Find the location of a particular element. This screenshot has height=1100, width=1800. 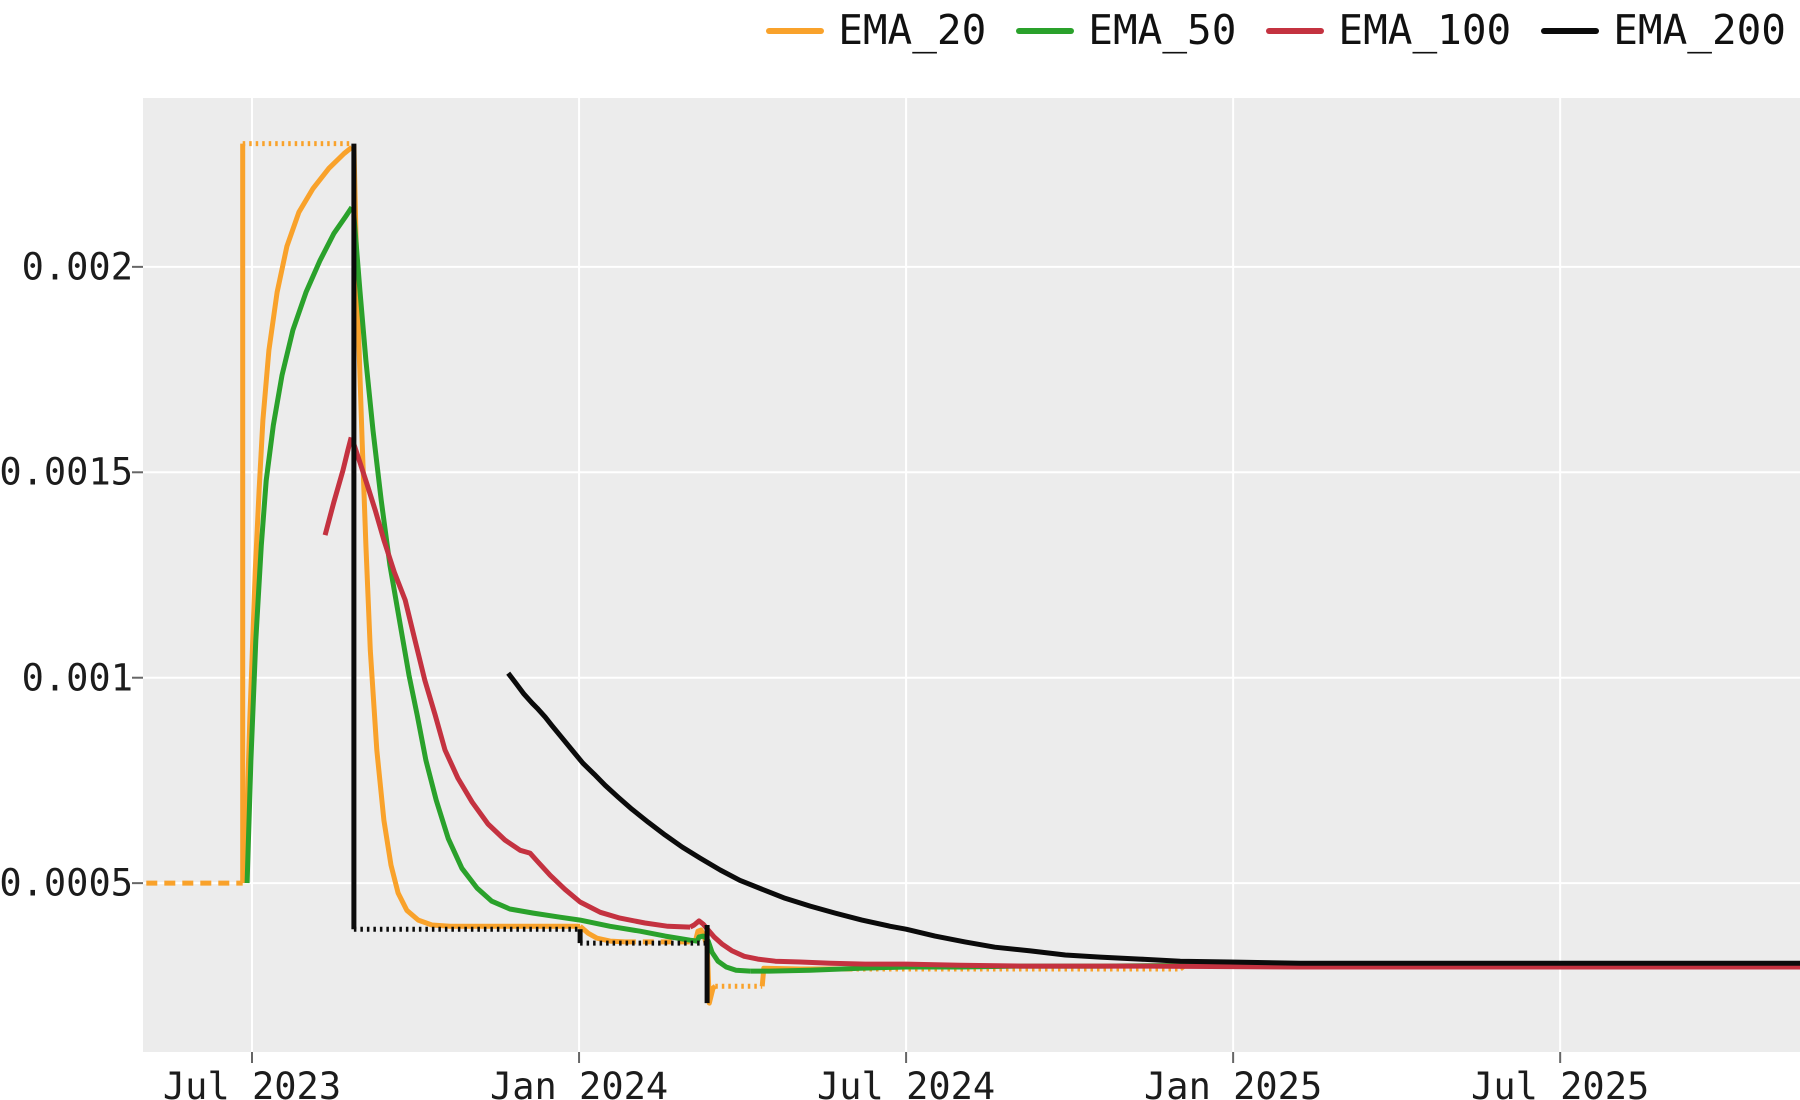

legend: EMA_20 EMA_50 EMA_100 EMA_200 is located at coordinates (1276, 30).